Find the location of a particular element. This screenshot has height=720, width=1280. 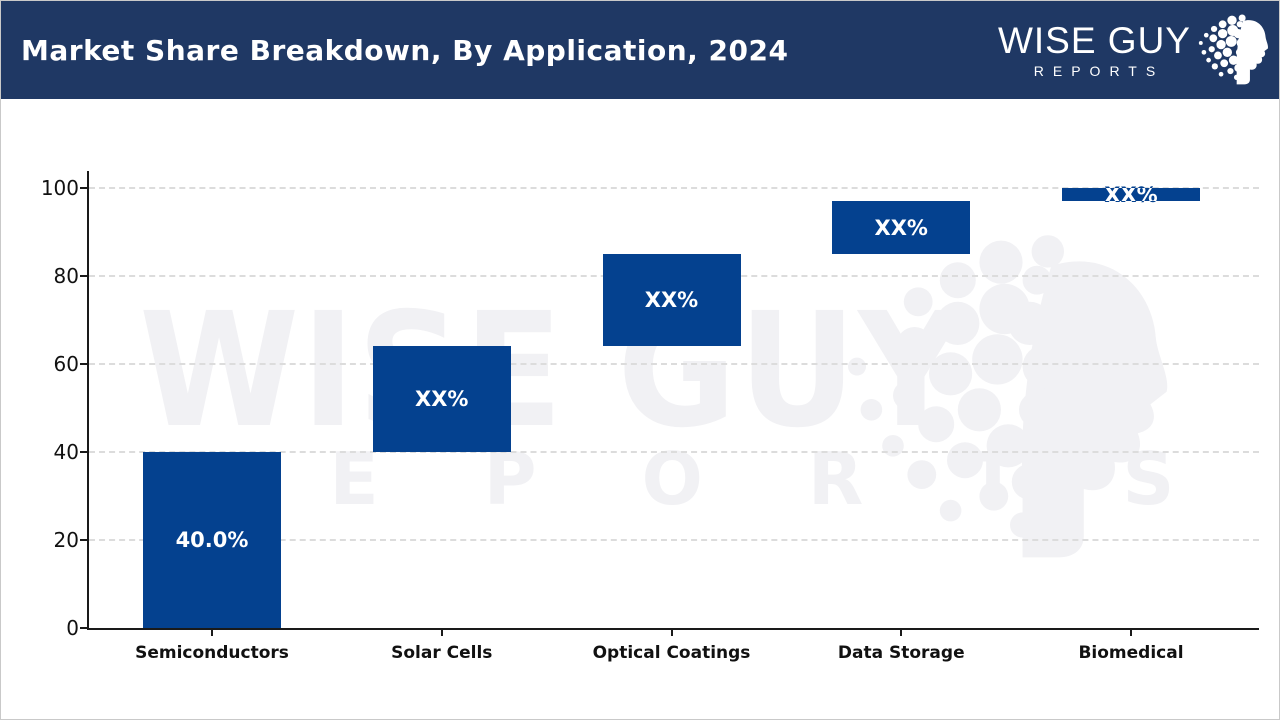

bar-value-label-optical-coatings: XX% is located at coordinates (671, 300).